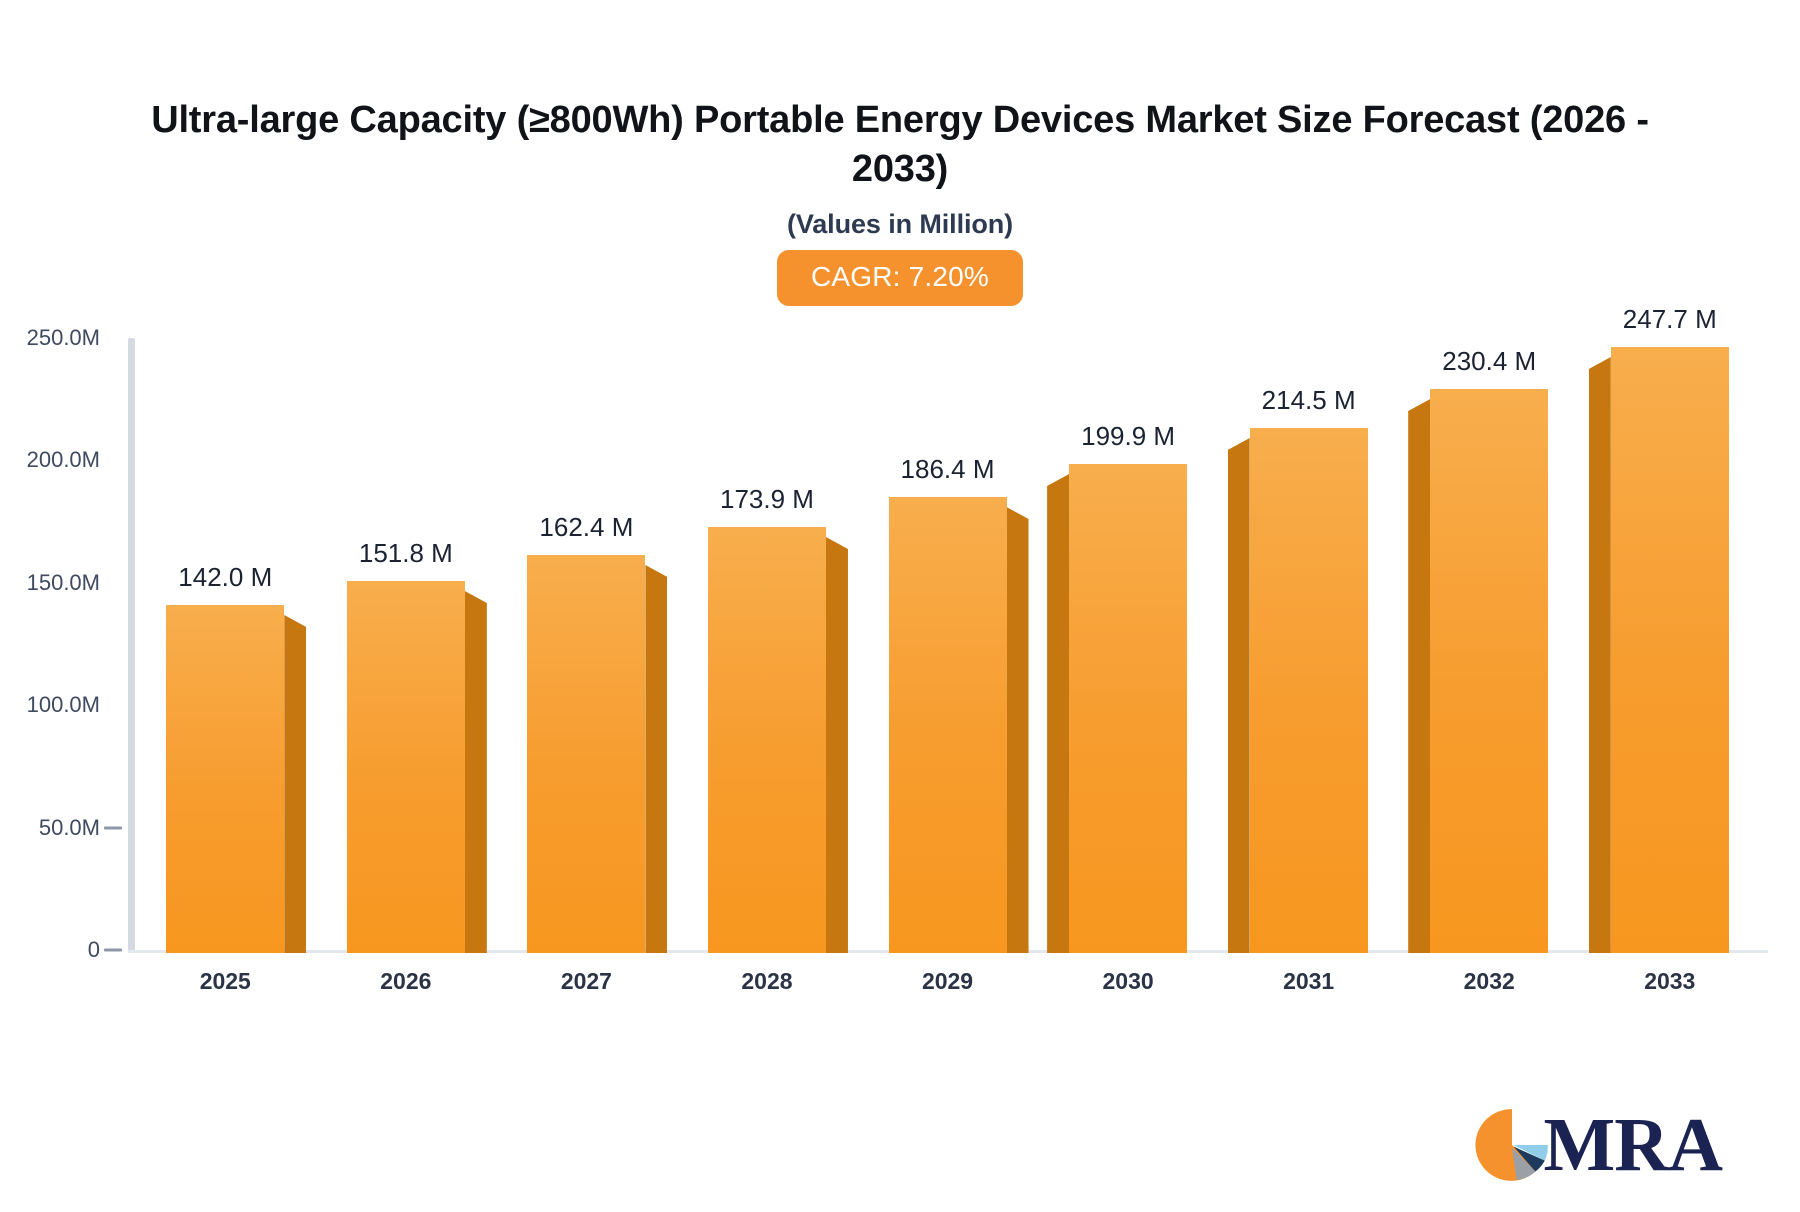  I want to click on bar-value-label: 186.4 M, so click(947, 469).